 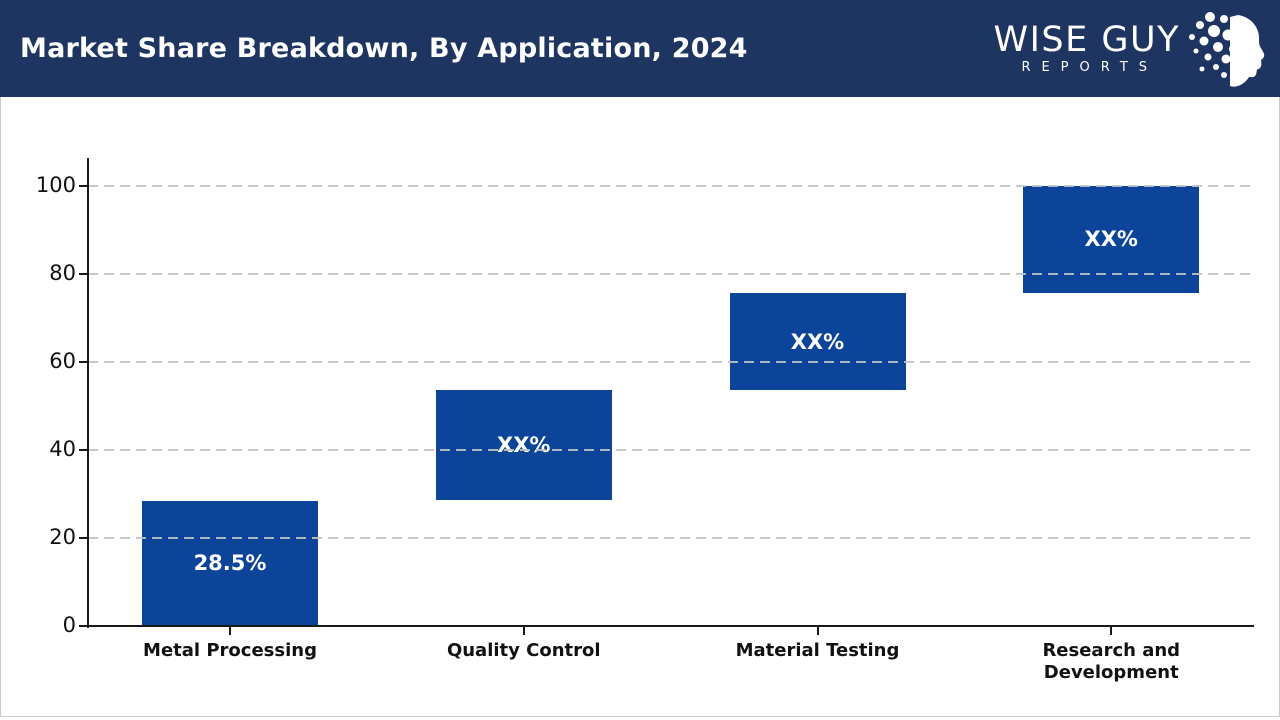 I want to click on brand-logo: WISE GUY REPORTS, so click(x=1136, y=49).